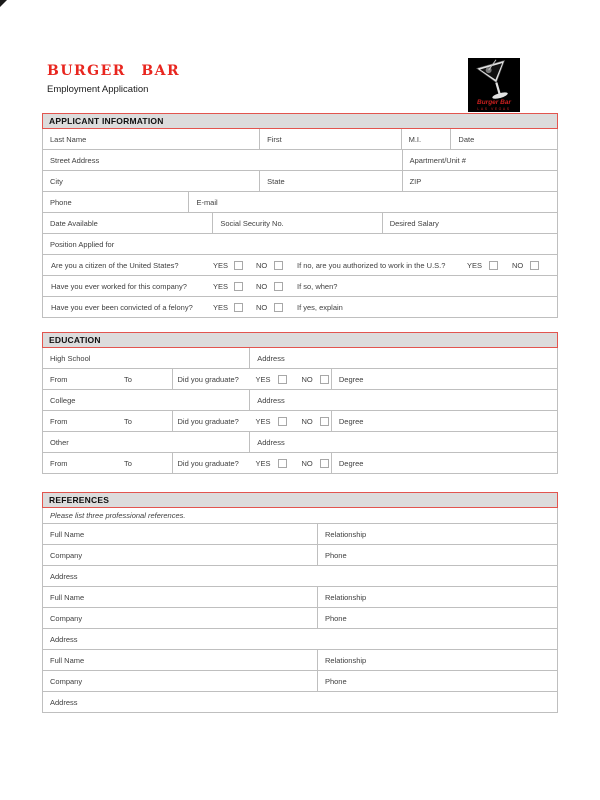 This screenshot has height=800, width=600. What do you see at coordinates (238, 307) in the screenshot?
I see `felony-yes-checkbox` at bounding box center [238, 307].